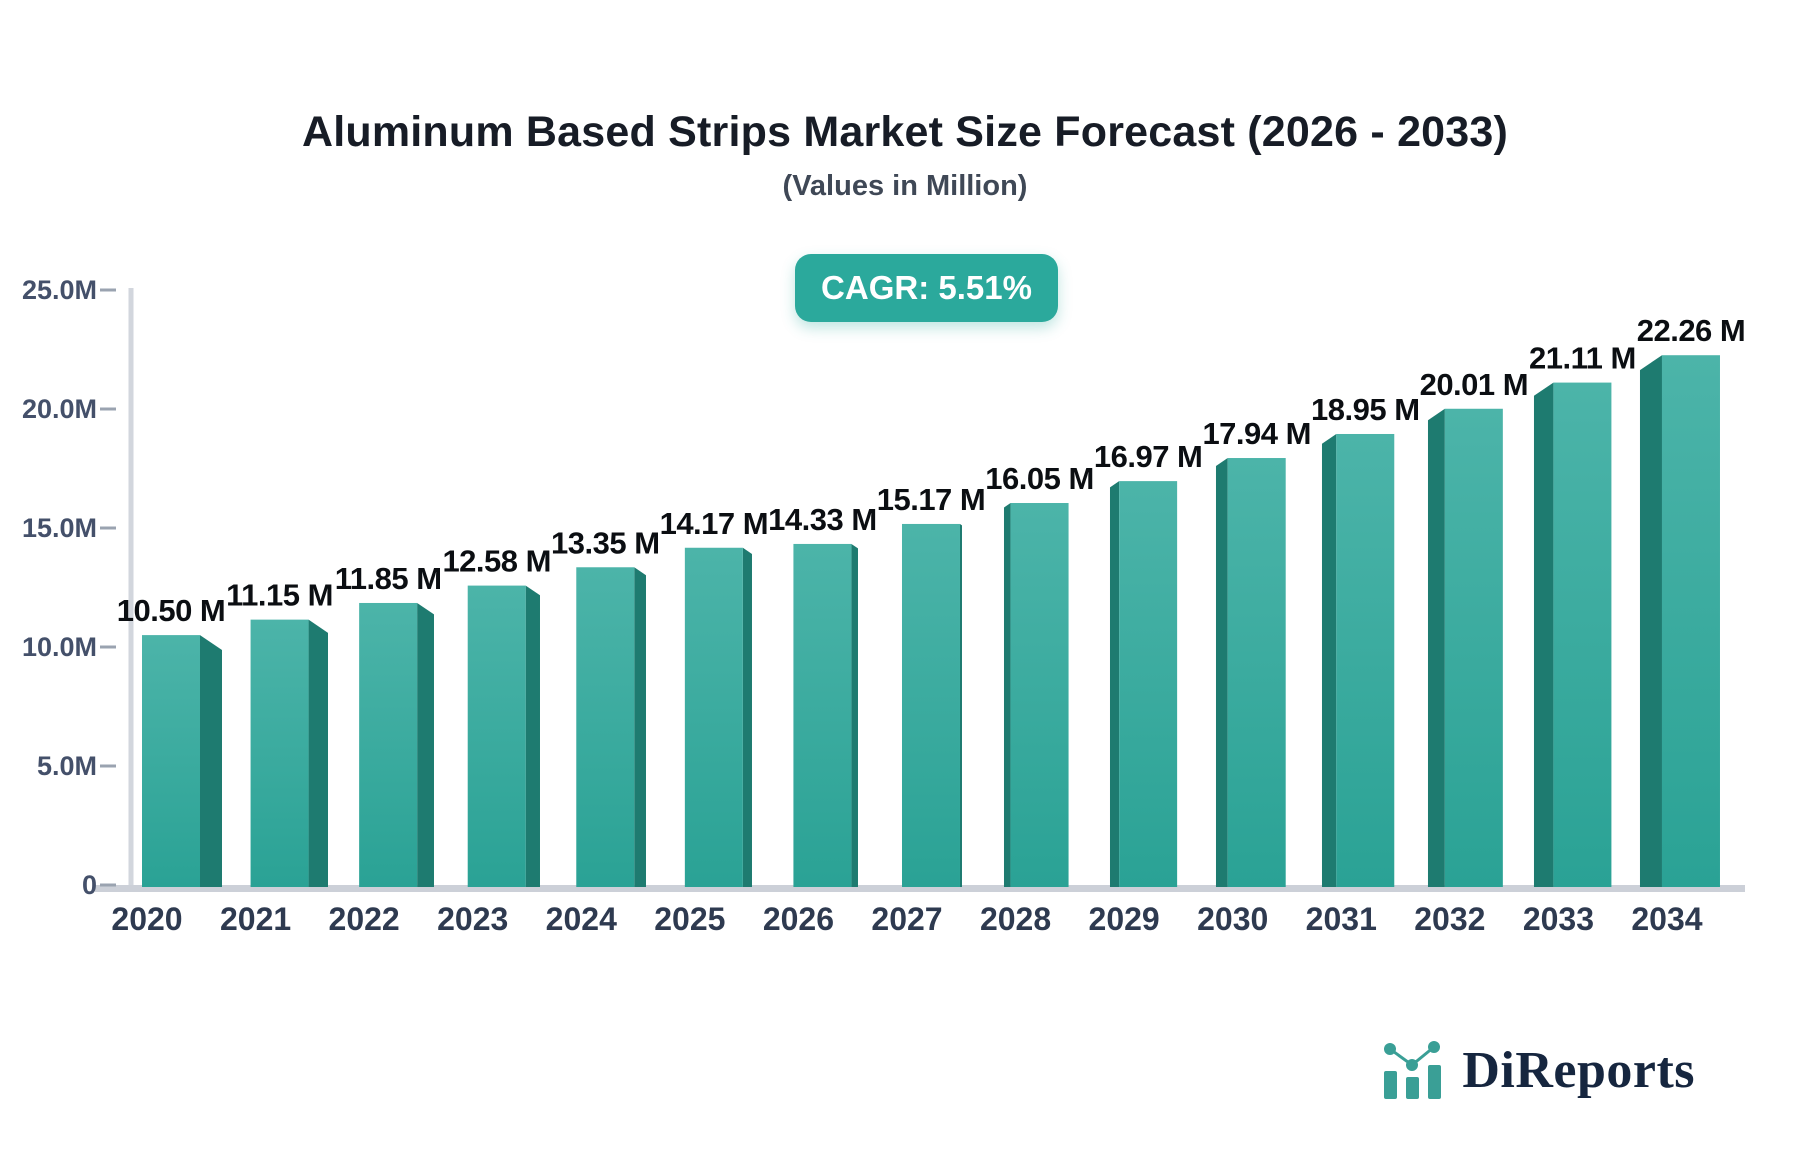  What do you see at coordinates (1365, 409) in the screenshot?
I see `bar-value-label: 18.95 M` at bounding box center [1365, 409].